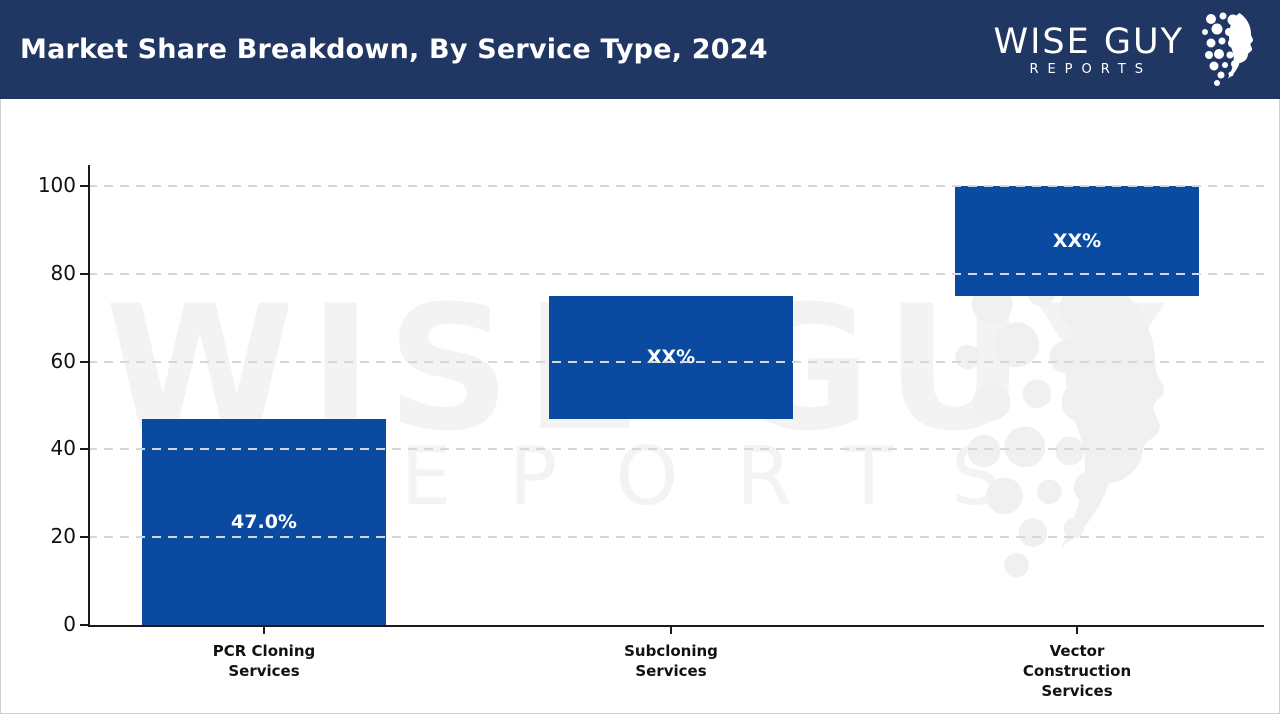 The image size is (1280, 720). I want to click on y-tick-label: 0, so click(69, 624).